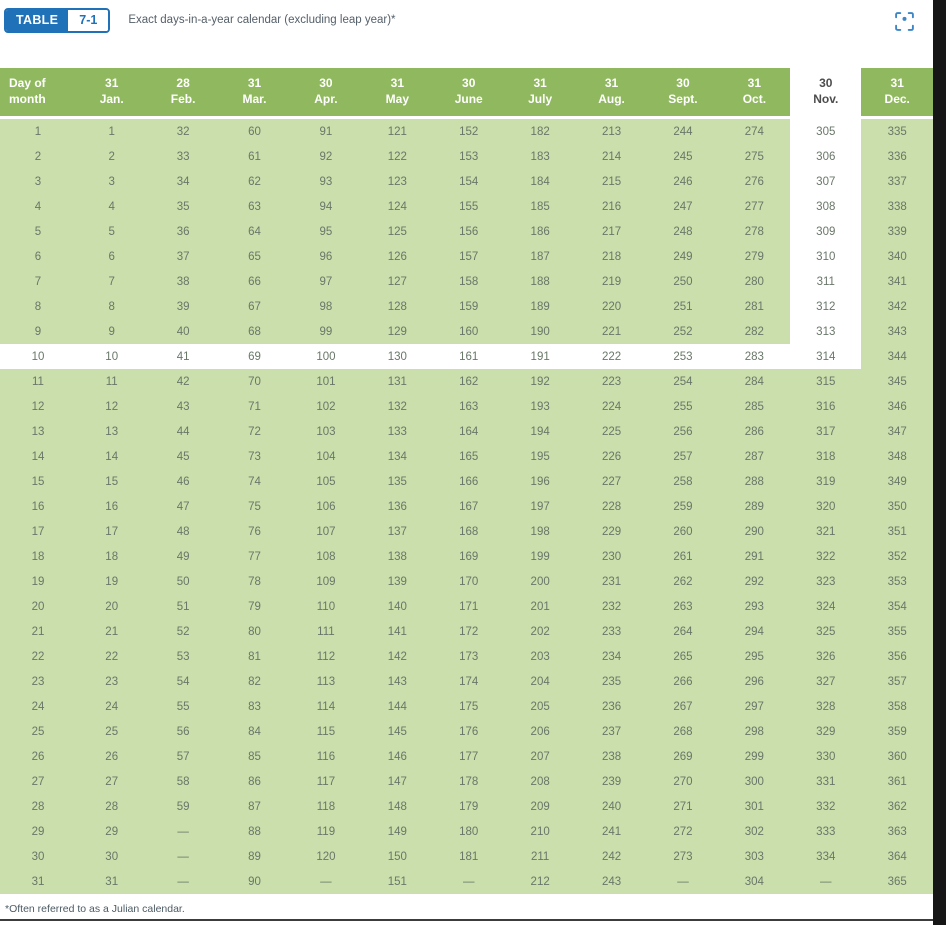 The image size is (946, 925). Describe the element at coordinates (469, 506) in the screenshot. I see `day-number-cell: 167` at that location.